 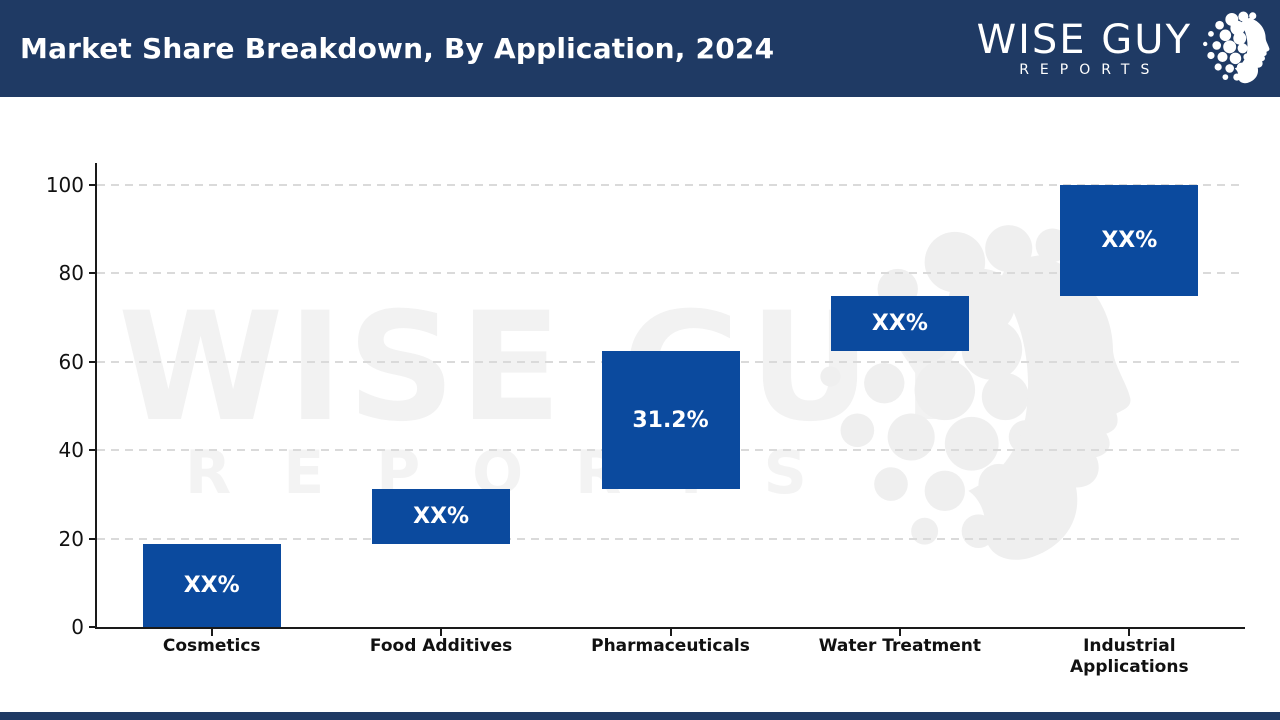 I want to click on bar-pharmaceuticals: 31.2%, so click(x=670, y=420).